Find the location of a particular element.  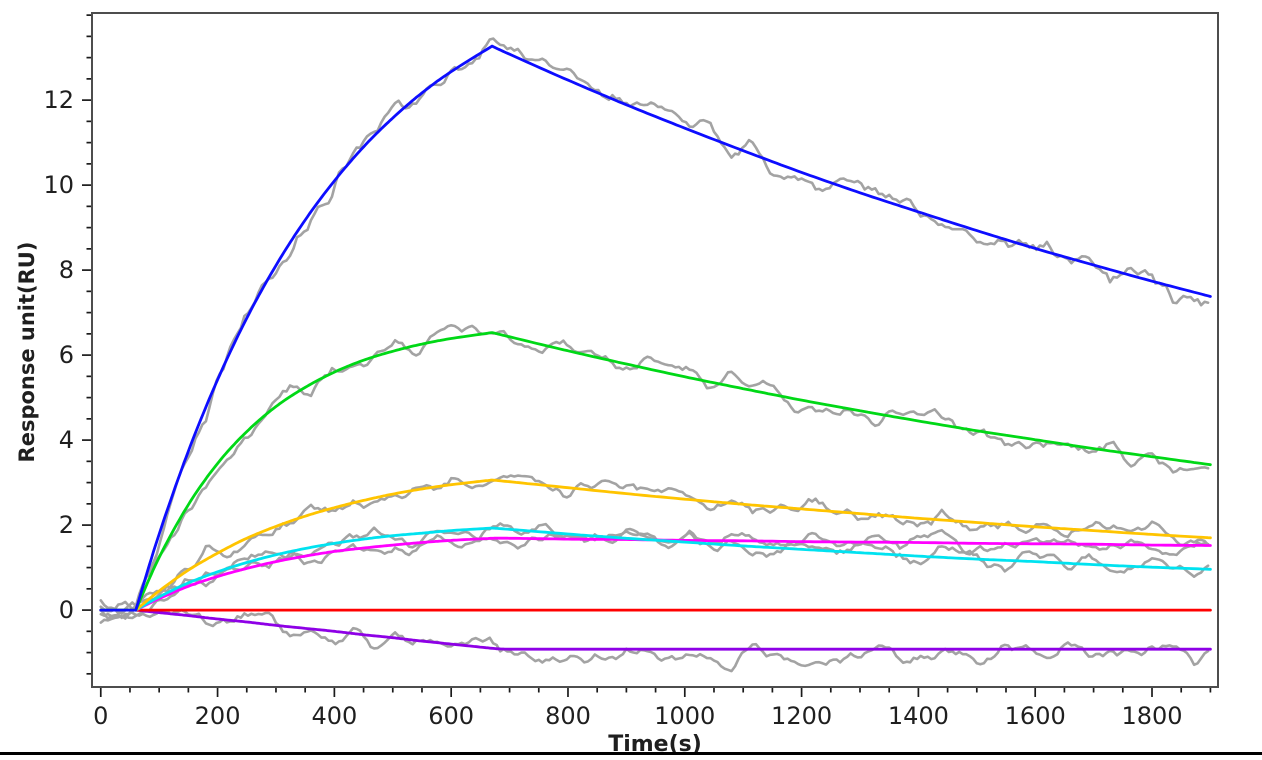

y-tick-label: 2 is located at coordinates (66, 525).